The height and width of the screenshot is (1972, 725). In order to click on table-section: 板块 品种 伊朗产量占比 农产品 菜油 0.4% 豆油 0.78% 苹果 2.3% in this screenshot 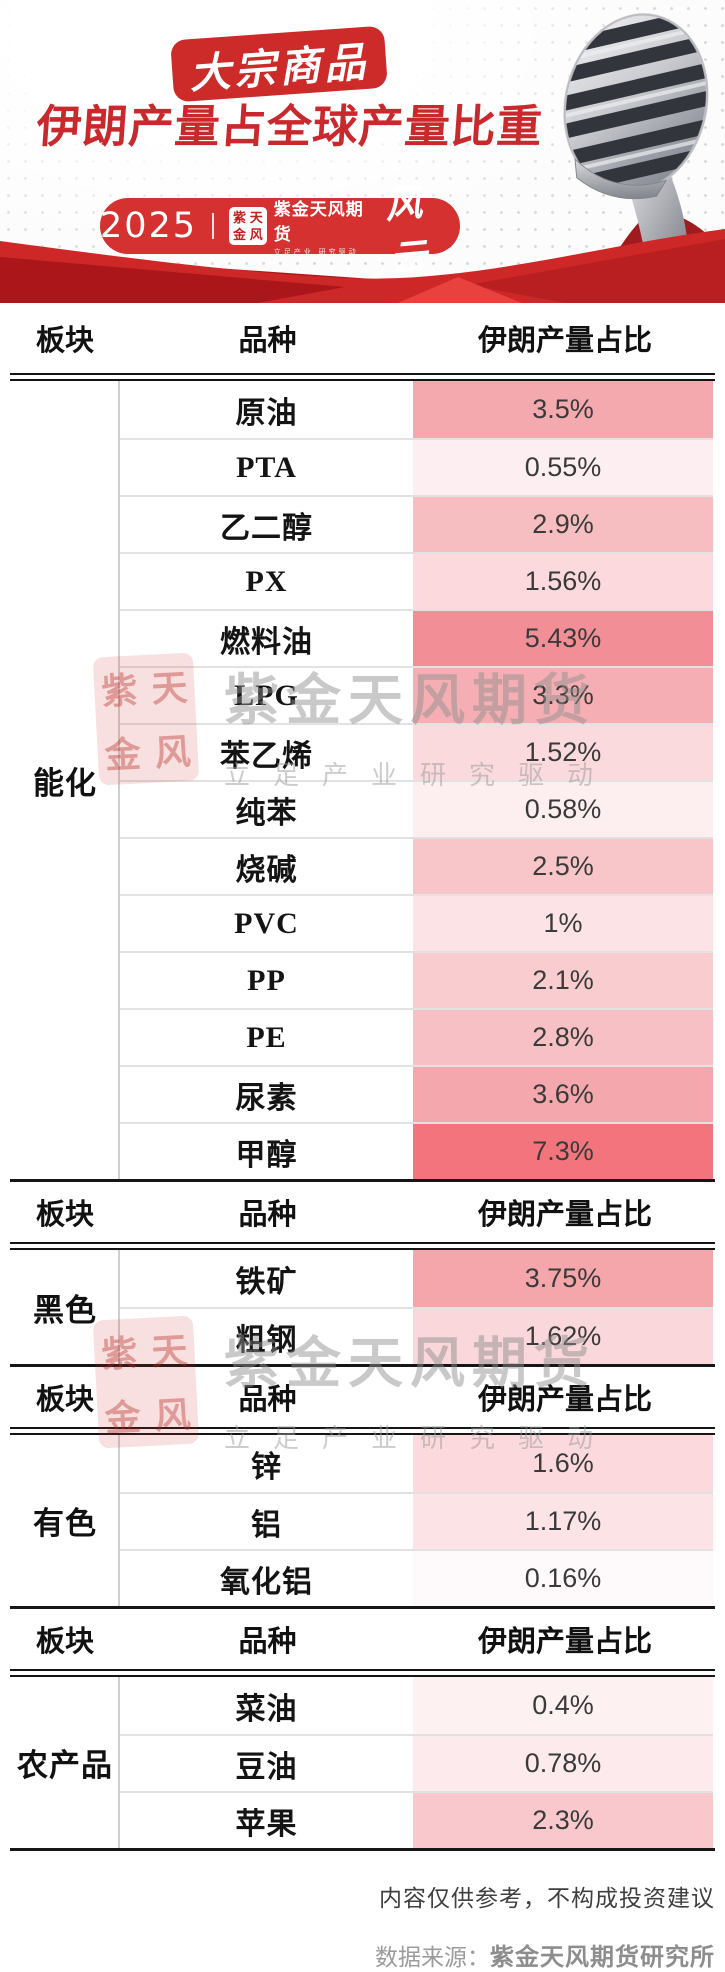, I will do `click(362, 1730)`.